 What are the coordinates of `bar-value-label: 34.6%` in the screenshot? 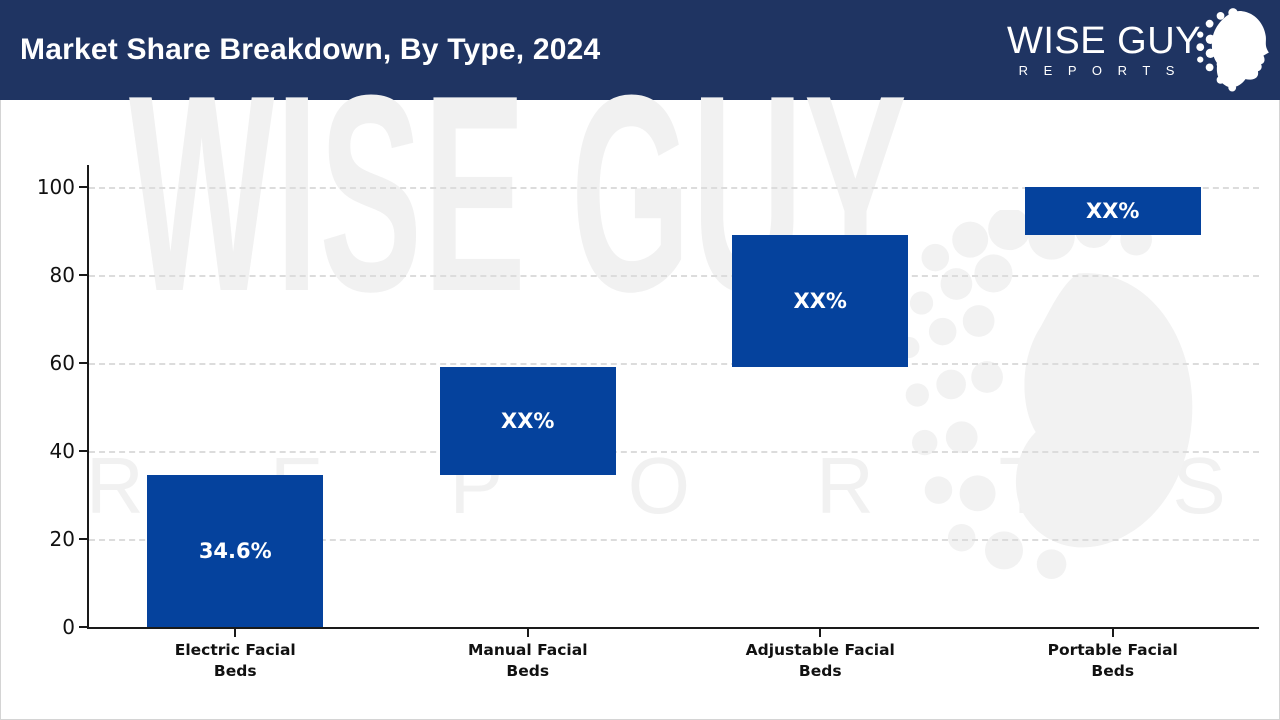 It's located at (235, 550).